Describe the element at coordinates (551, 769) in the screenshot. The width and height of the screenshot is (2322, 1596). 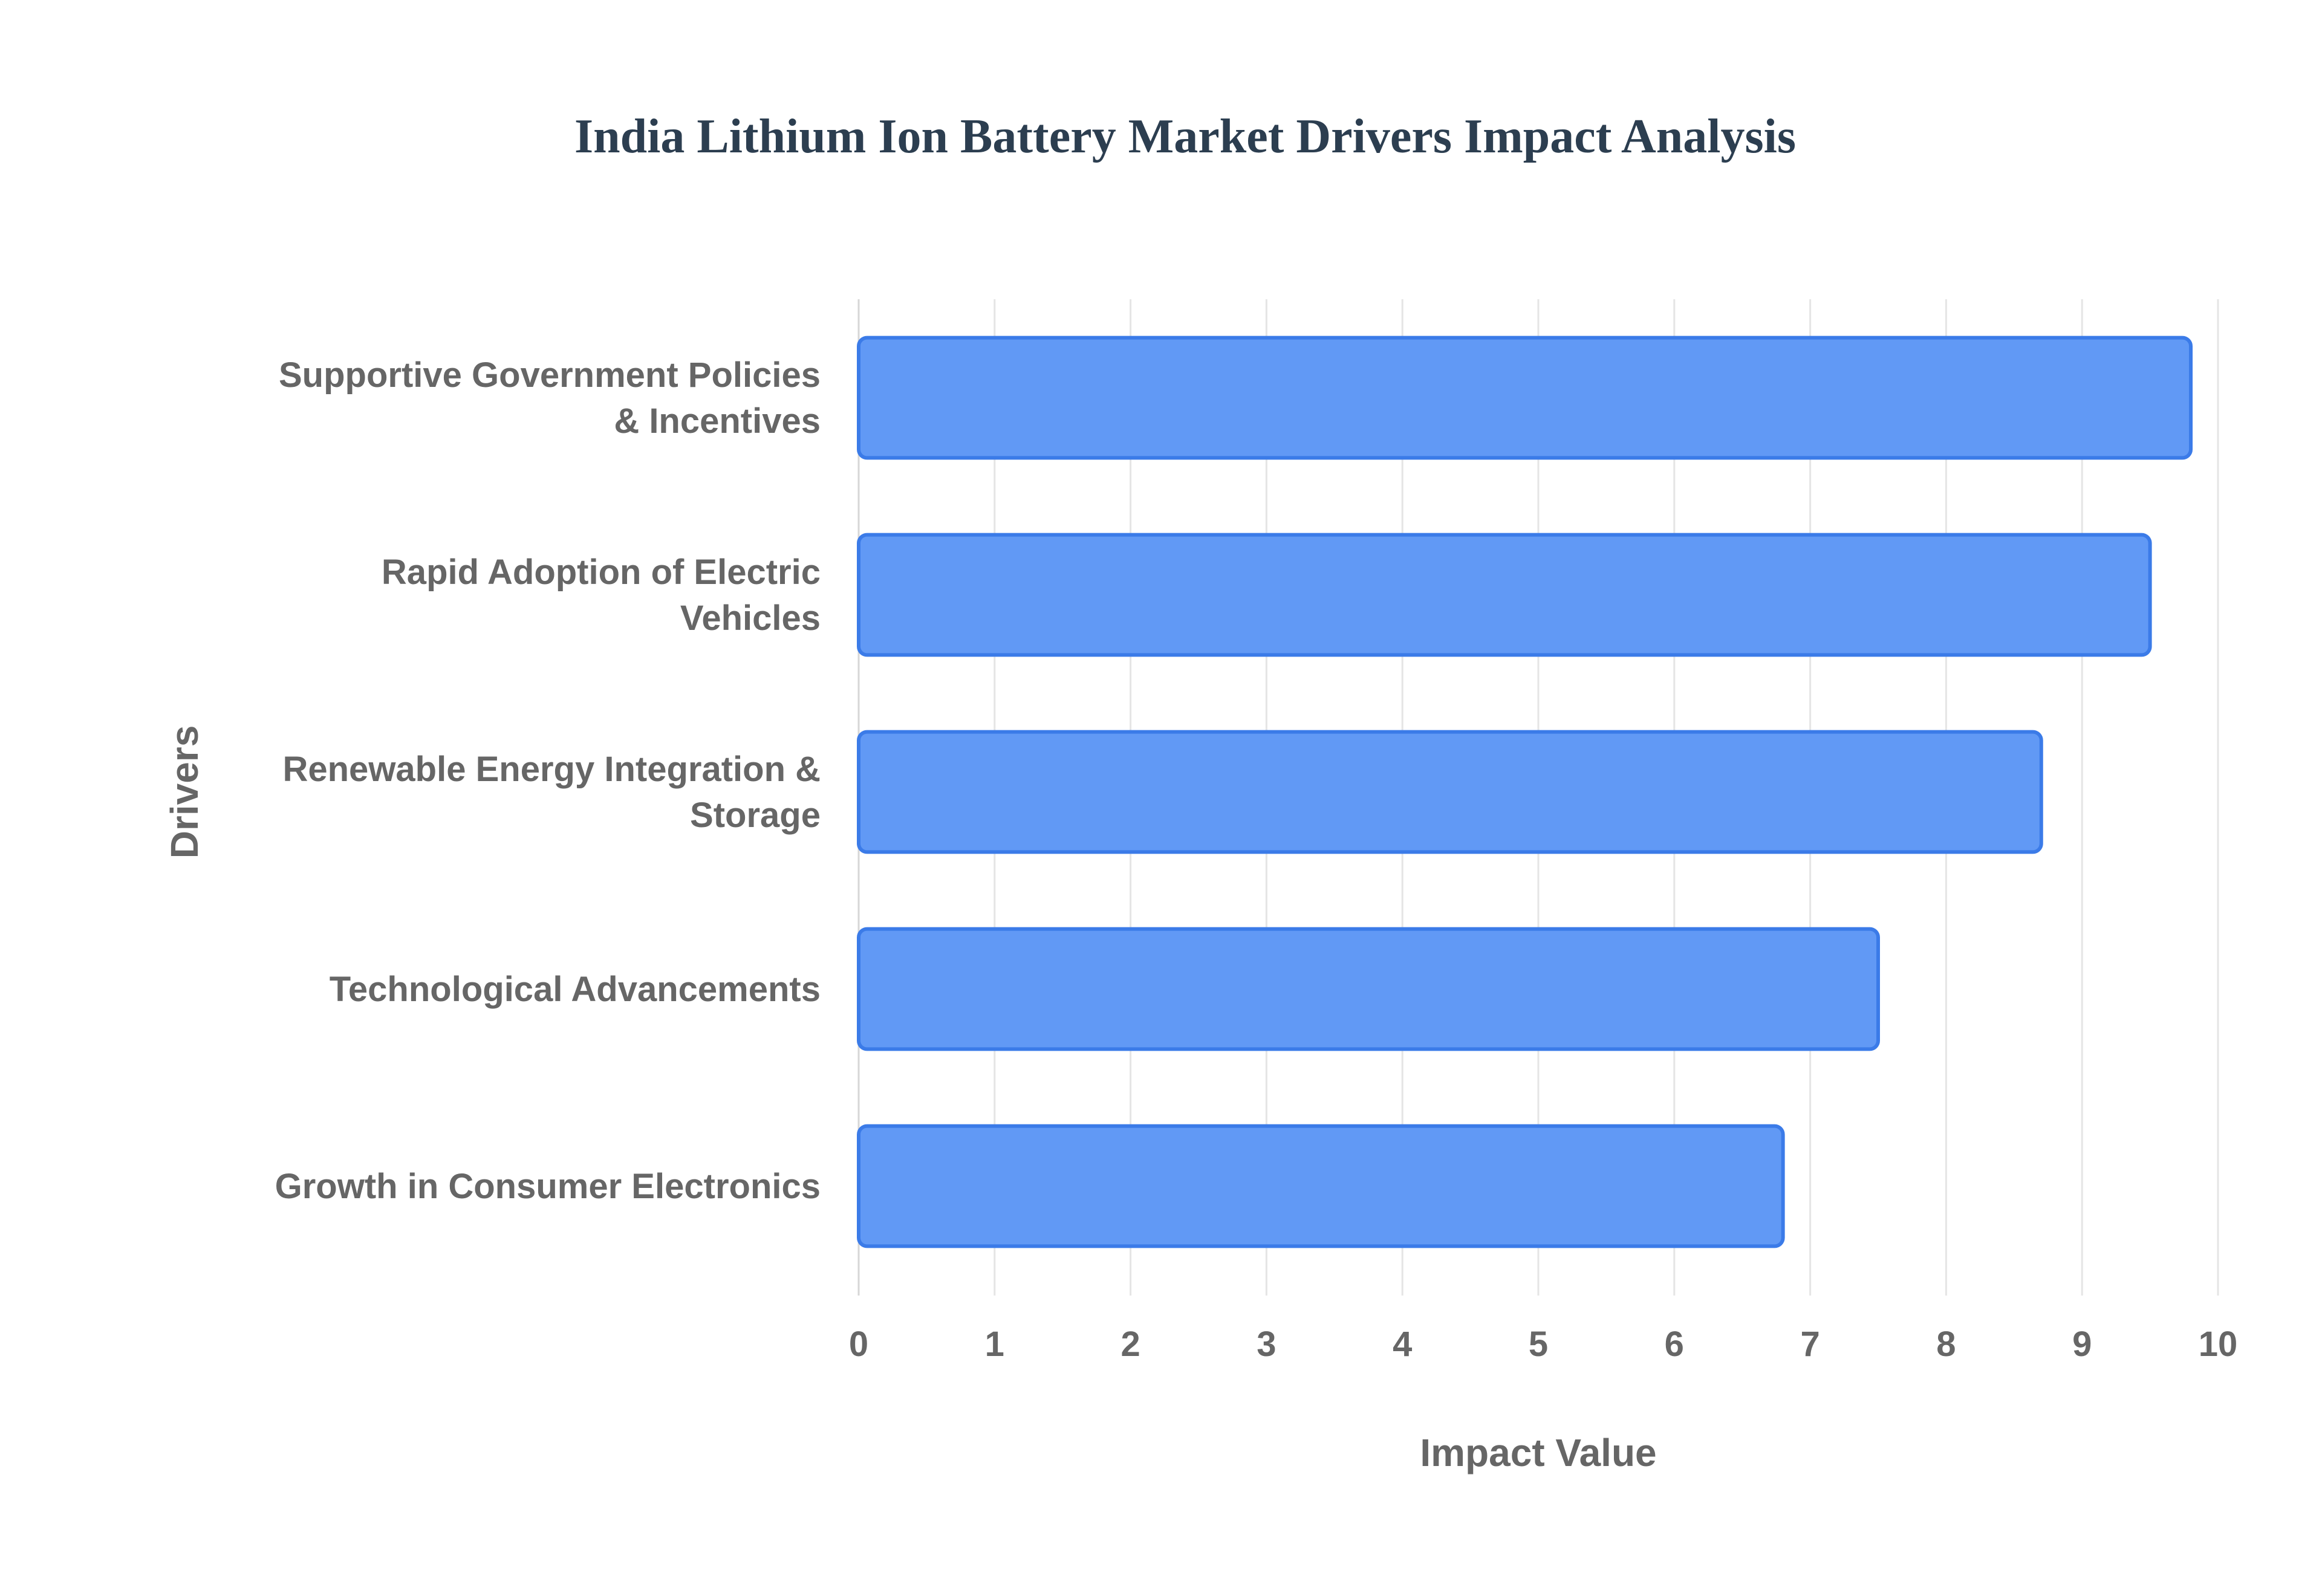
I see `category-label-line: Renewable Energy Integration &` at that location.